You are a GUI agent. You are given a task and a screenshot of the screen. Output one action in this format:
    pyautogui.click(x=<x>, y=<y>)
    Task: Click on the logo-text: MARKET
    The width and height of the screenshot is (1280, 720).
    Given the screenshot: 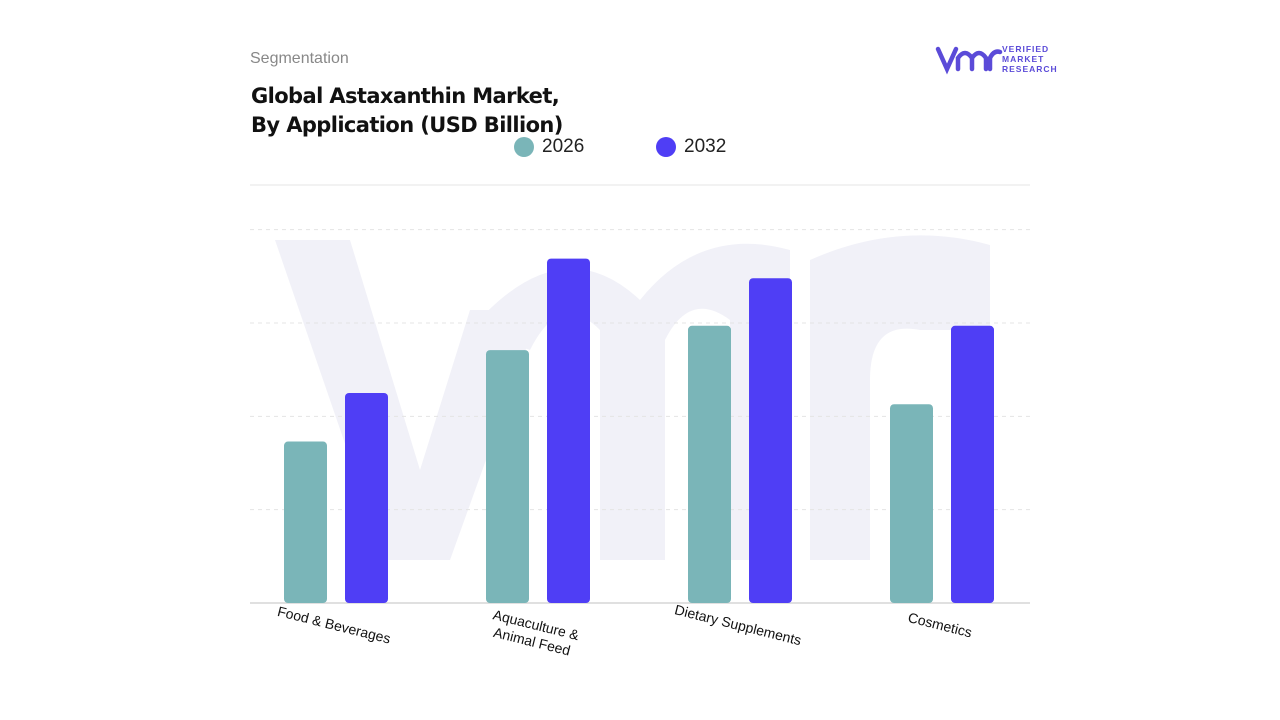 What is the action you would take?
    pyautogui.click(x=1023, y=59)
    